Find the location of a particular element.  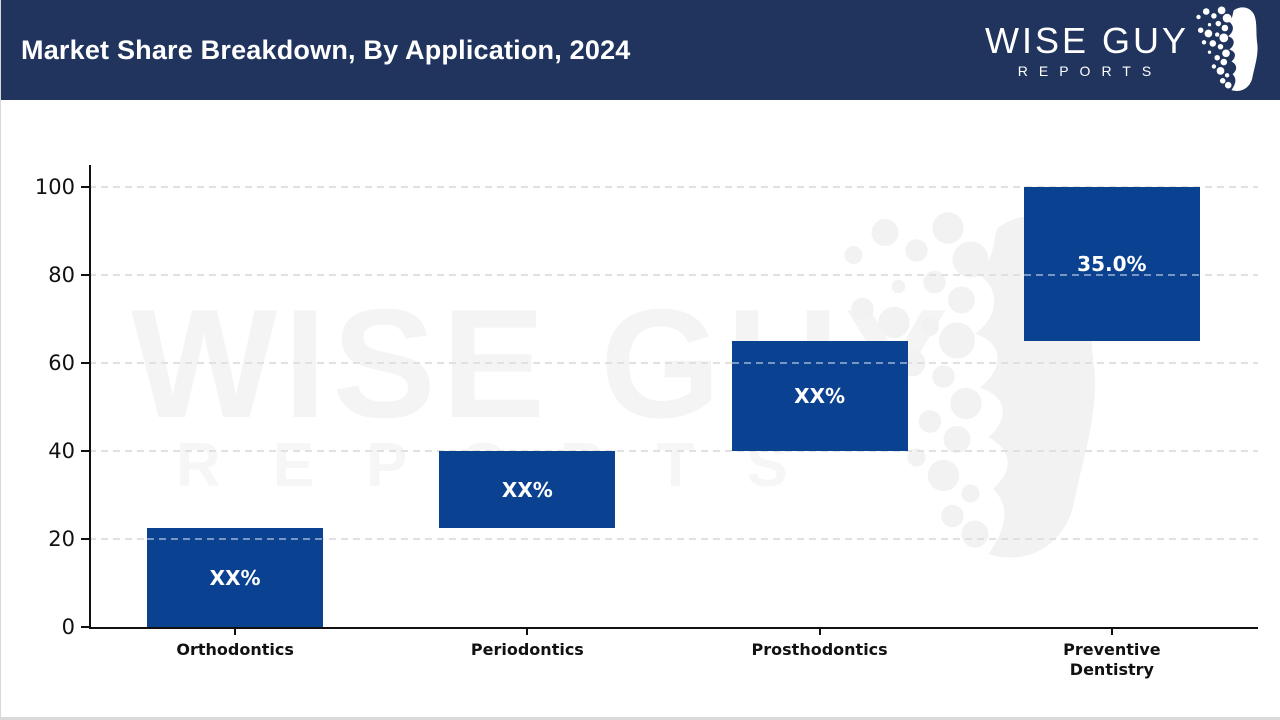

logo-subtitle: REPORTS is located at coordinates (1090, 70).